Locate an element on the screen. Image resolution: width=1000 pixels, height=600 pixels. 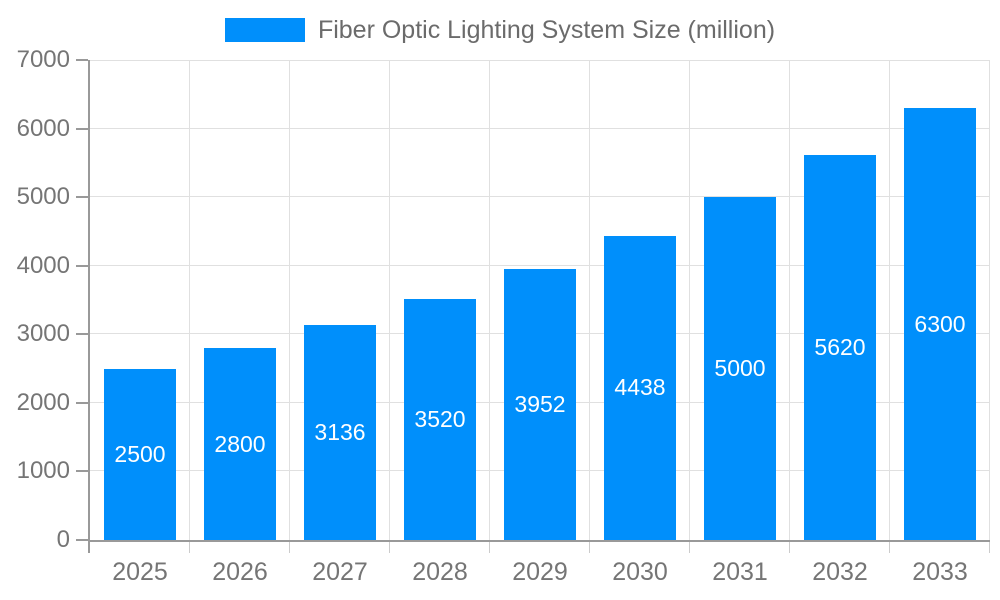
bar: 6300 is located at coordinates (940, 324).